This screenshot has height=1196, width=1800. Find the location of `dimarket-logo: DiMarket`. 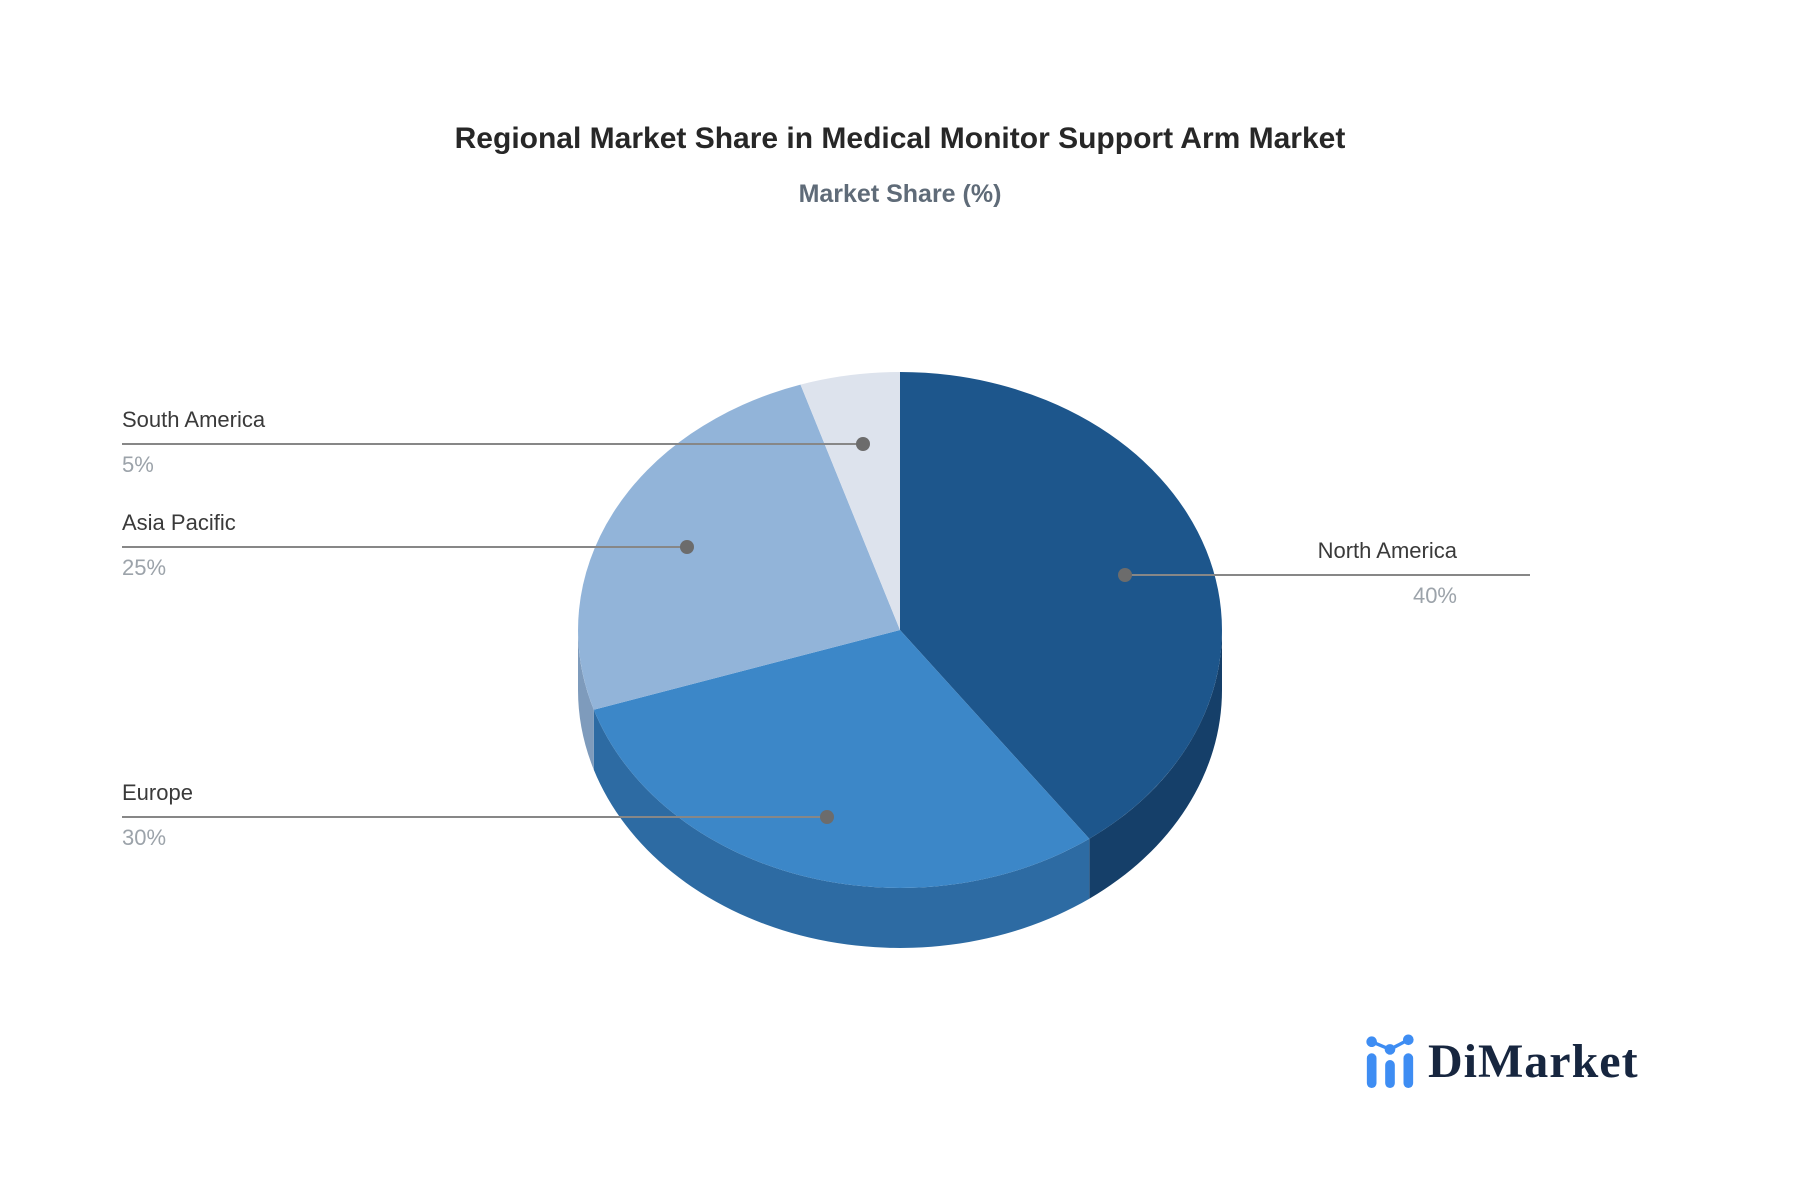

dimarket-logo: DiMarket is located at coordinates (1502, 1061).